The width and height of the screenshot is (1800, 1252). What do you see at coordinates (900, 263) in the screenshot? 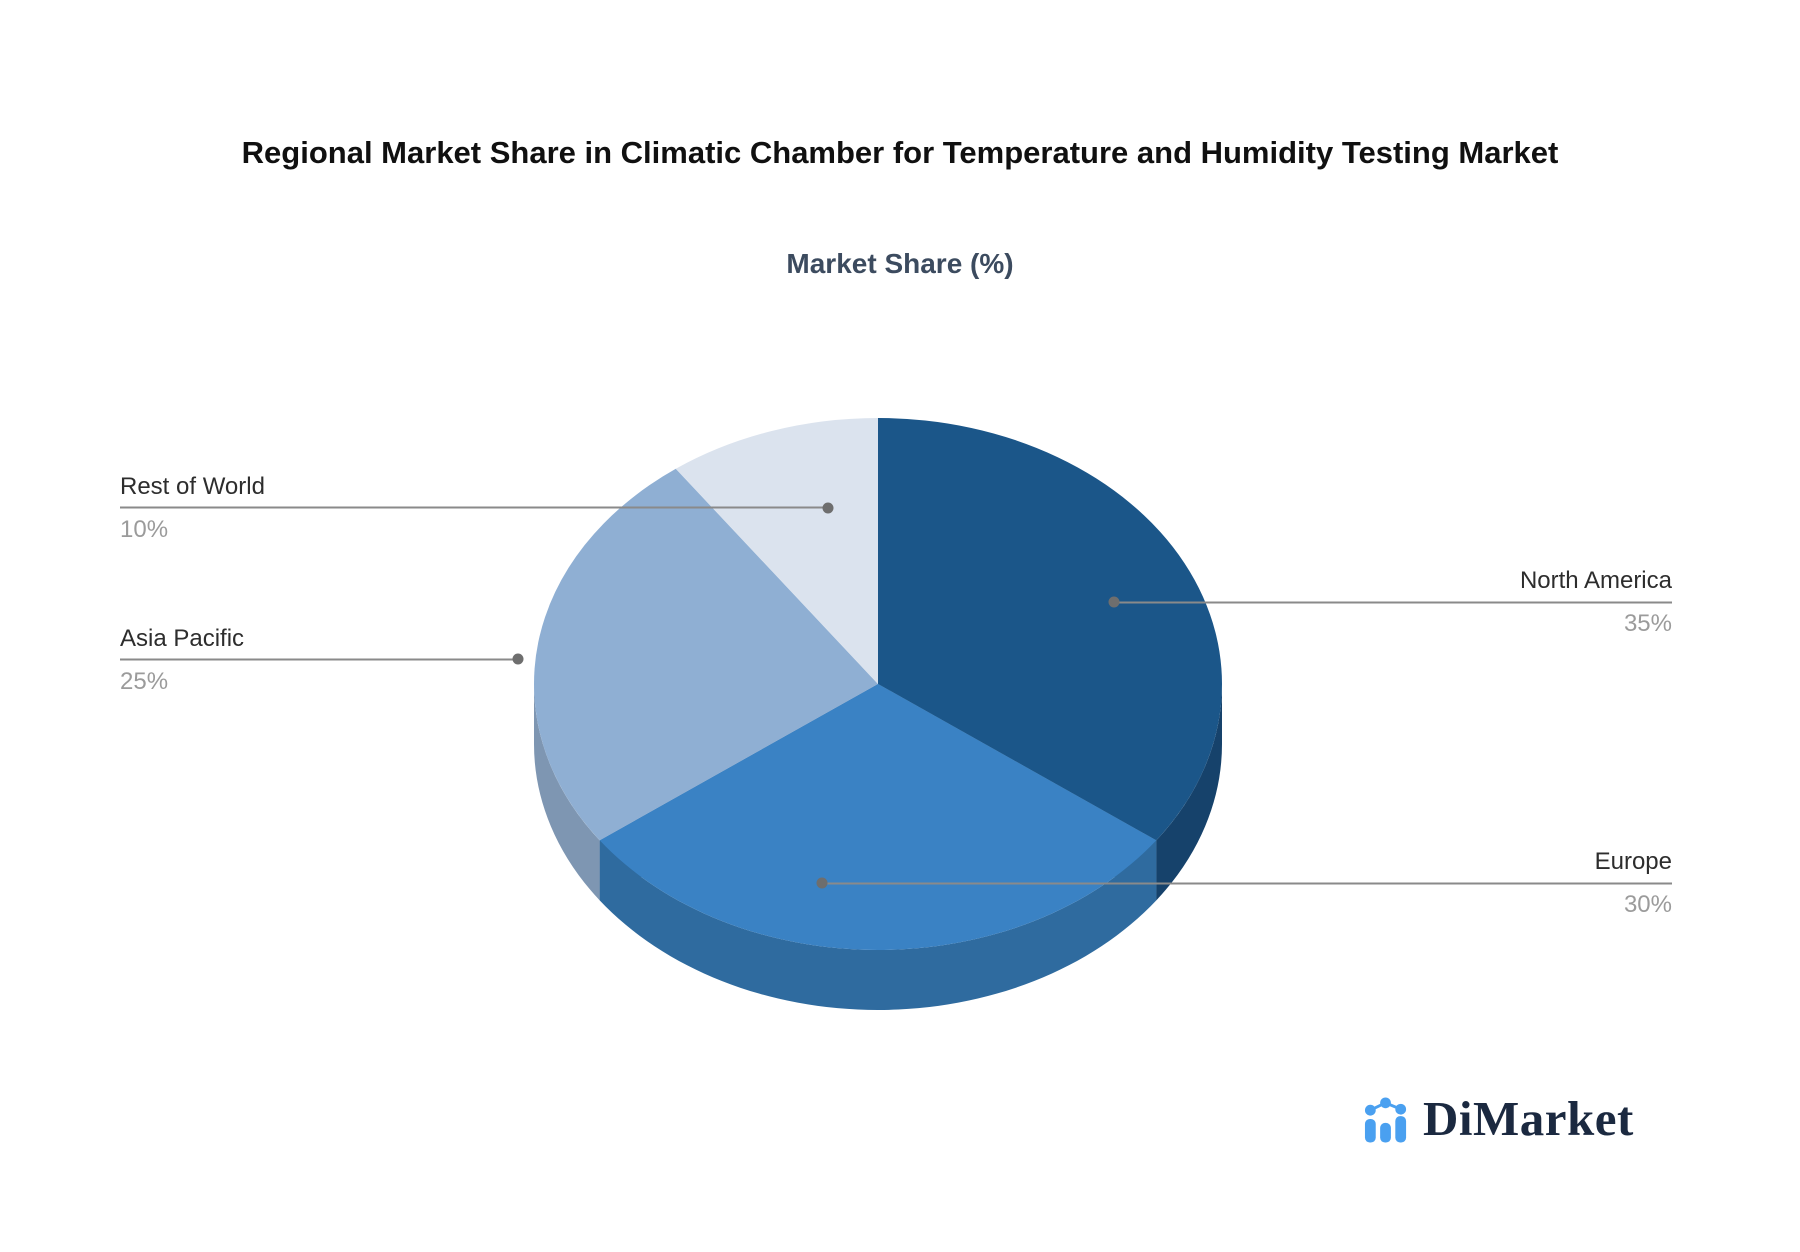
I see `chart-subtitle: Market Share (%)` at bounding box center [900, 263].